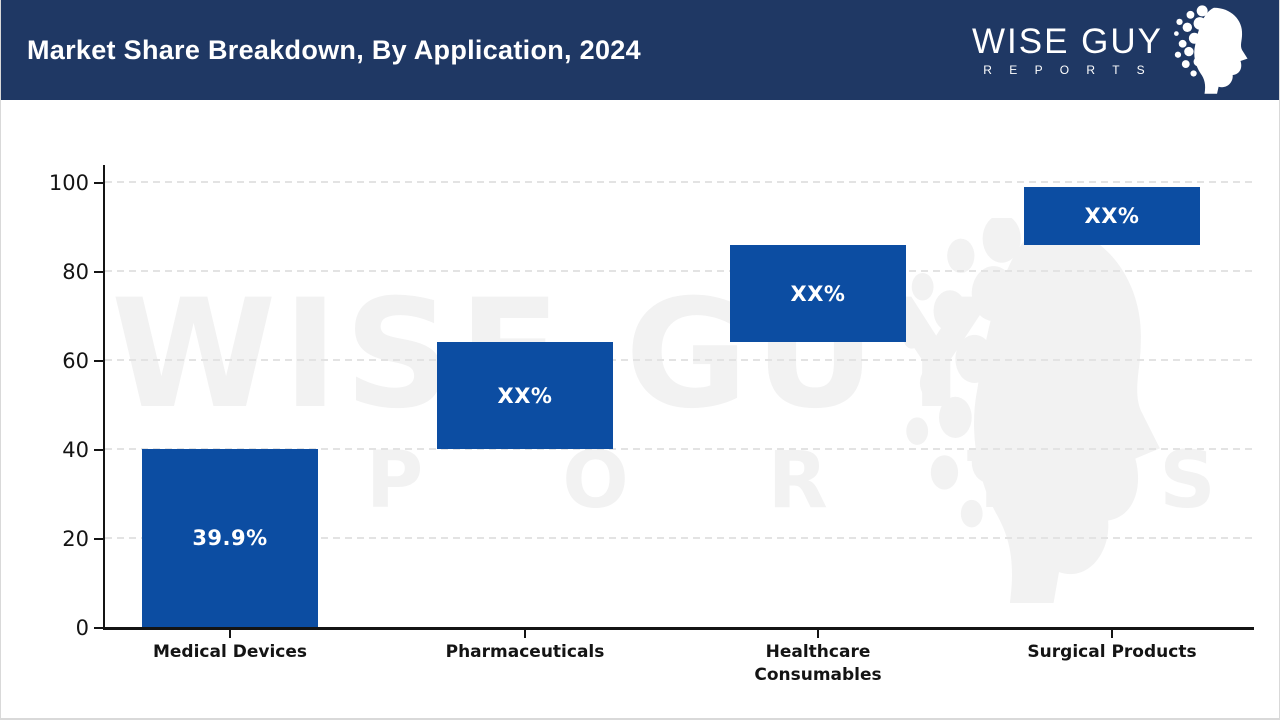 The height and width of the screenshot is (720, 1280). What do you see at coordinates (1211, 49) in the screenshot?
I see `logo-head-icon` at bounding box center [1211, 49].